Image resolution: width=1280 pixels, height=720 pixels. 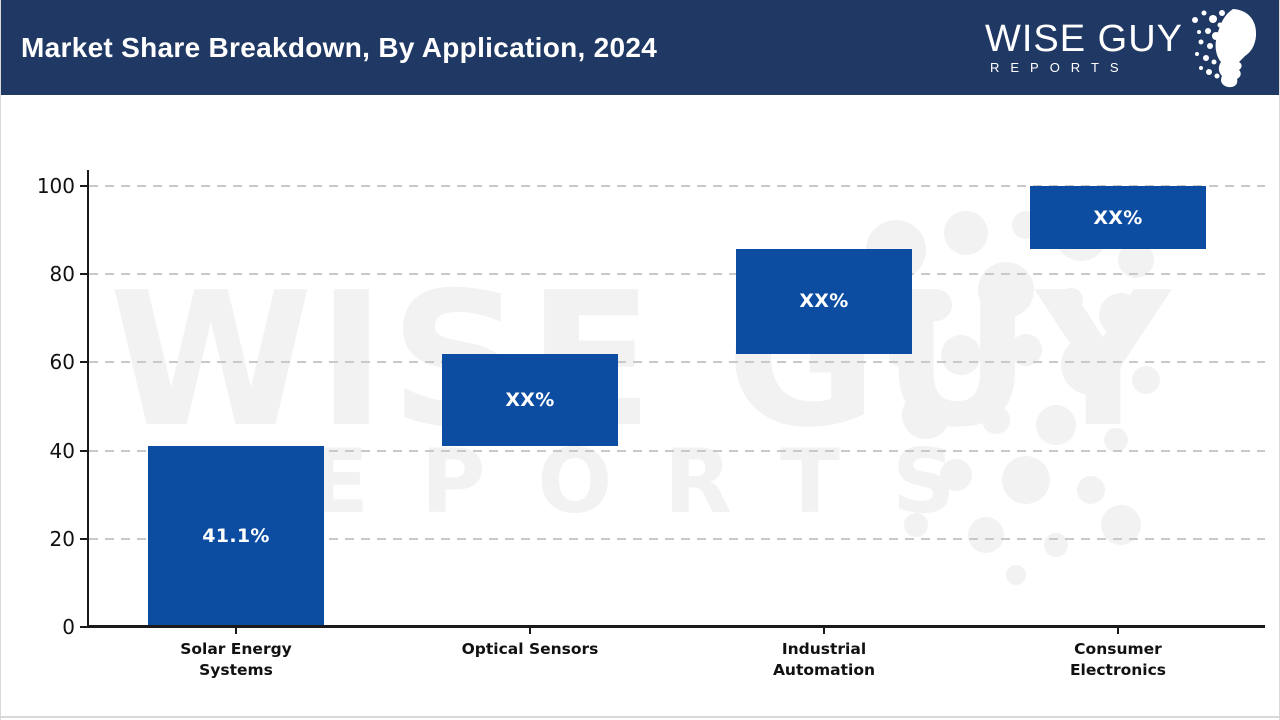 What do you see at coordinates (1083, 38) in the screenshot?
I see `logo-wordmark: WISE GUY` at bounding box center [1083, 38].